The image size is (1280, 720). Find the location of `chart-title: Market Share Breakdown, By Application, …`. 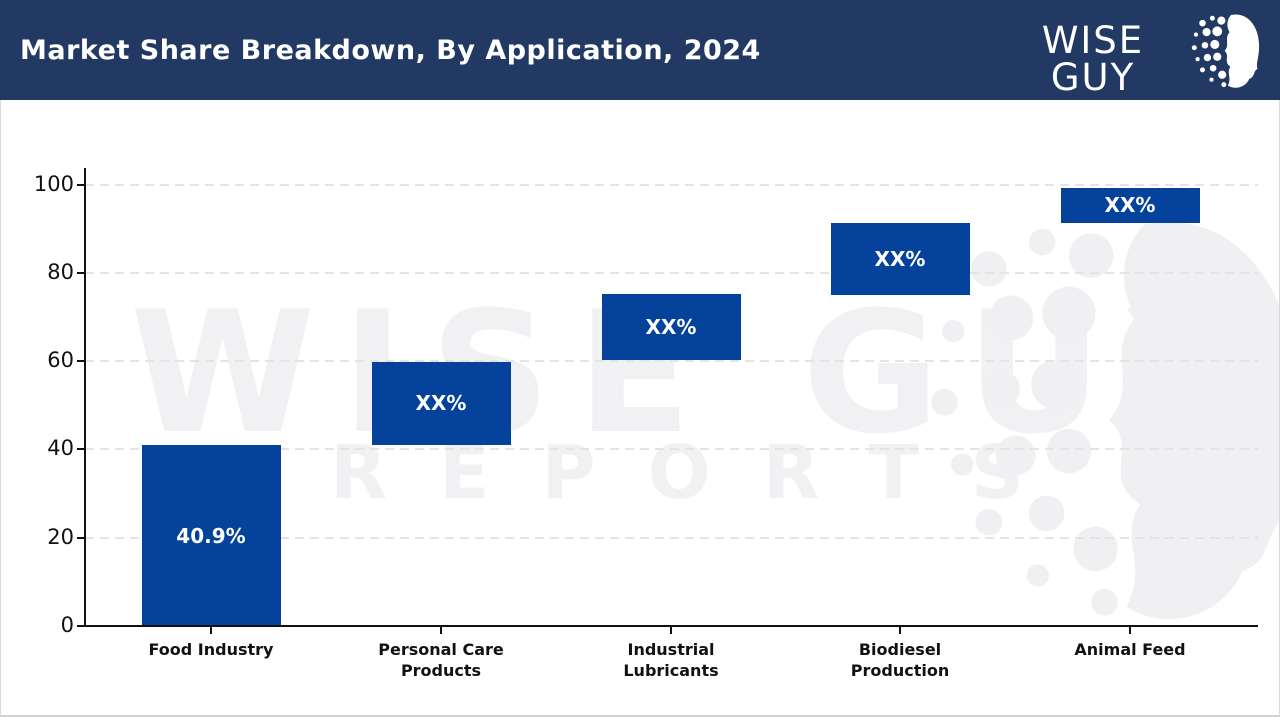

chart-title: Market Share Breakdown, By Application, … is located at coordinates (390, 50).